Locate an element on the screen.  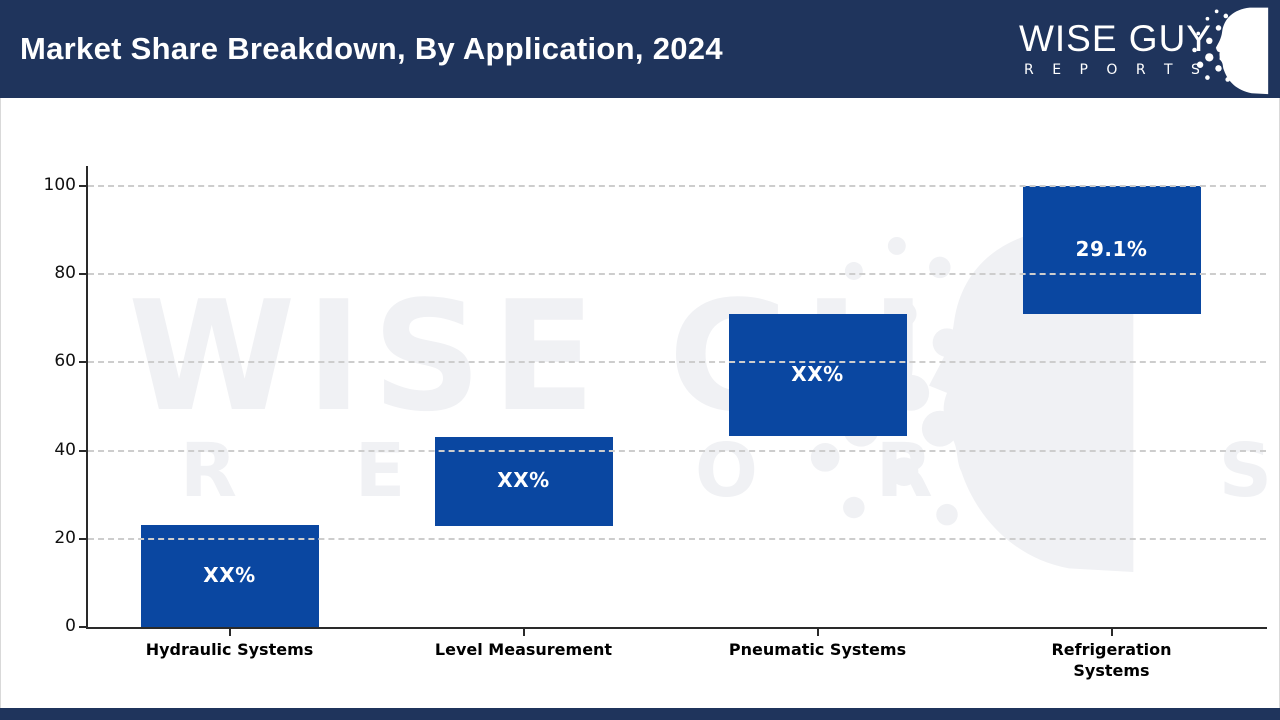
x-category-label: Pneumatic Systems is located at coordinates (818, 649).